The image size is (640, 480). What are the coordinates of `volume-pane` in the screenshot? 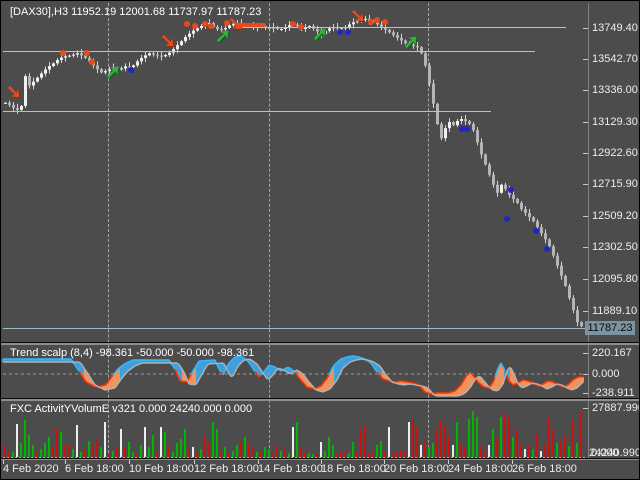 It's located at (294, 429).